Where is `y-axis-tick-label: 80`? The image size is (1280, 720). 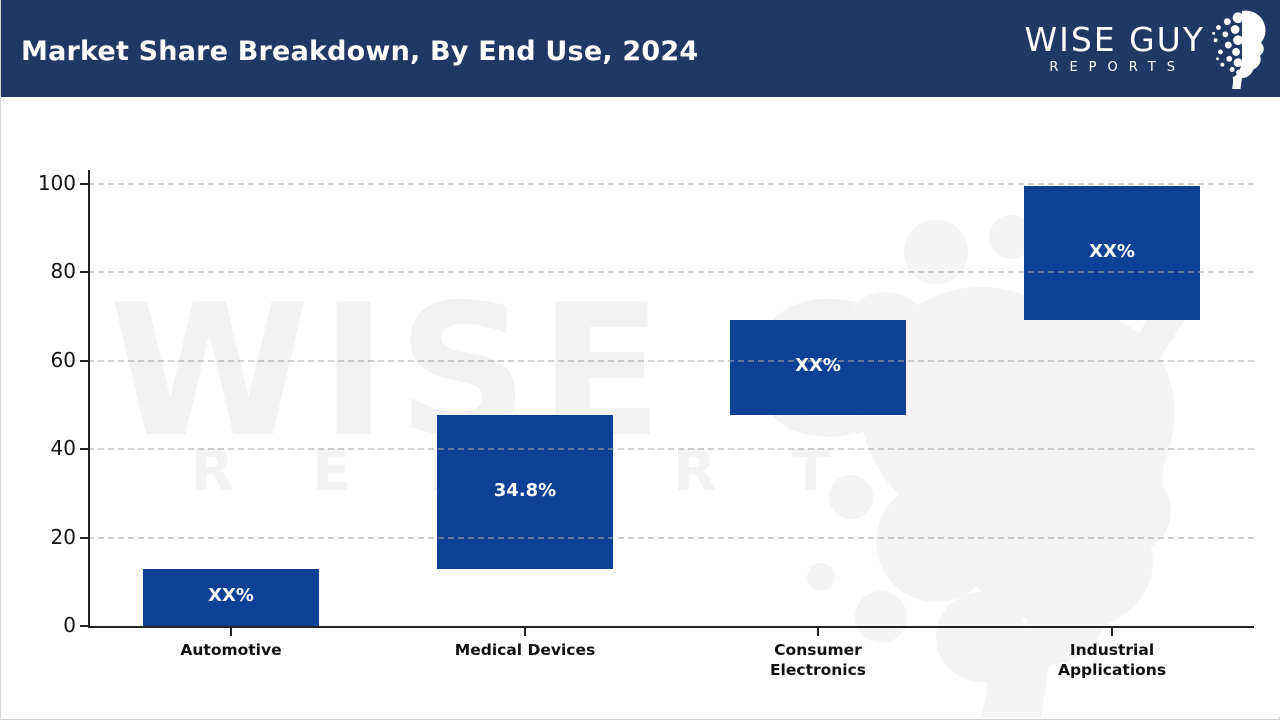 y-axis-tick-label: 80 is located at coordinates (63, 271).